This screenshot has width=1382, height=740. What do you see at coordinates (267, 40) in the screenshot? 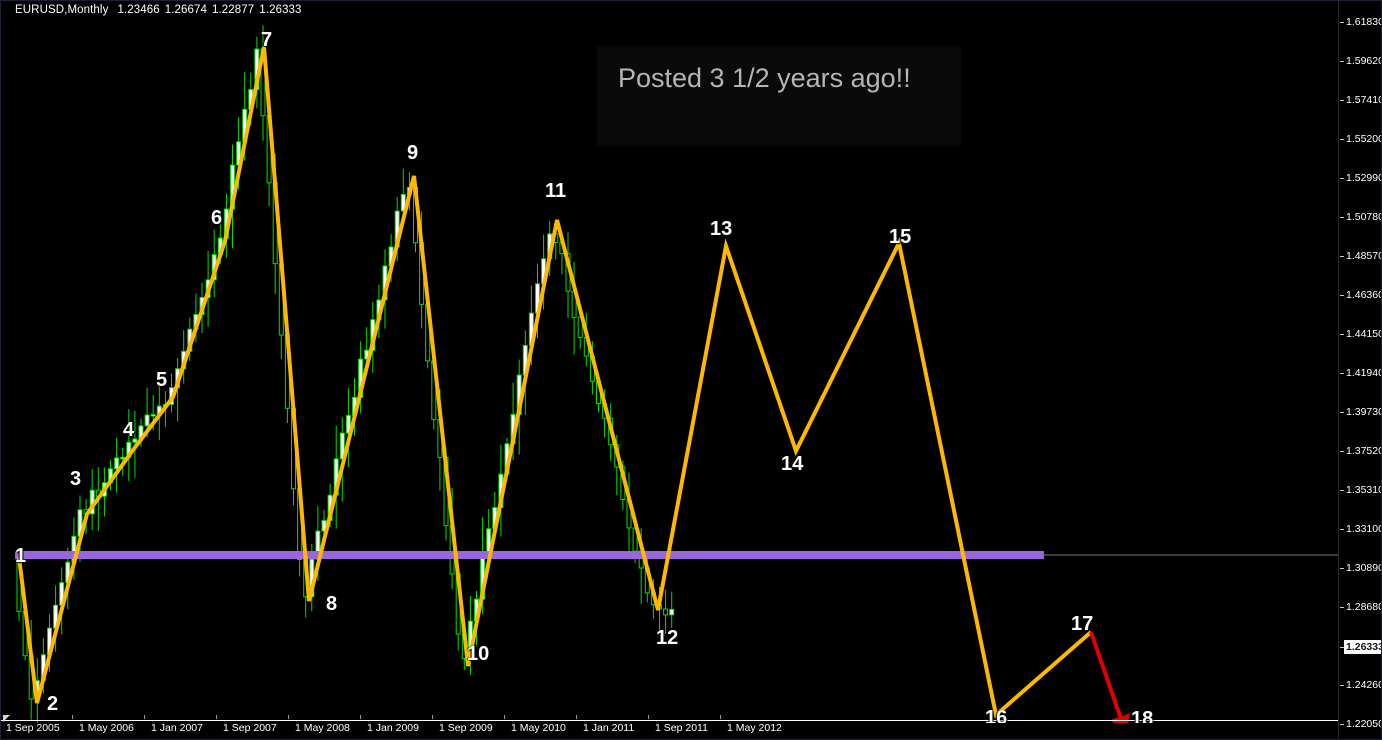
I see `wave-label-7: 7` at bounding box center [267, 40].